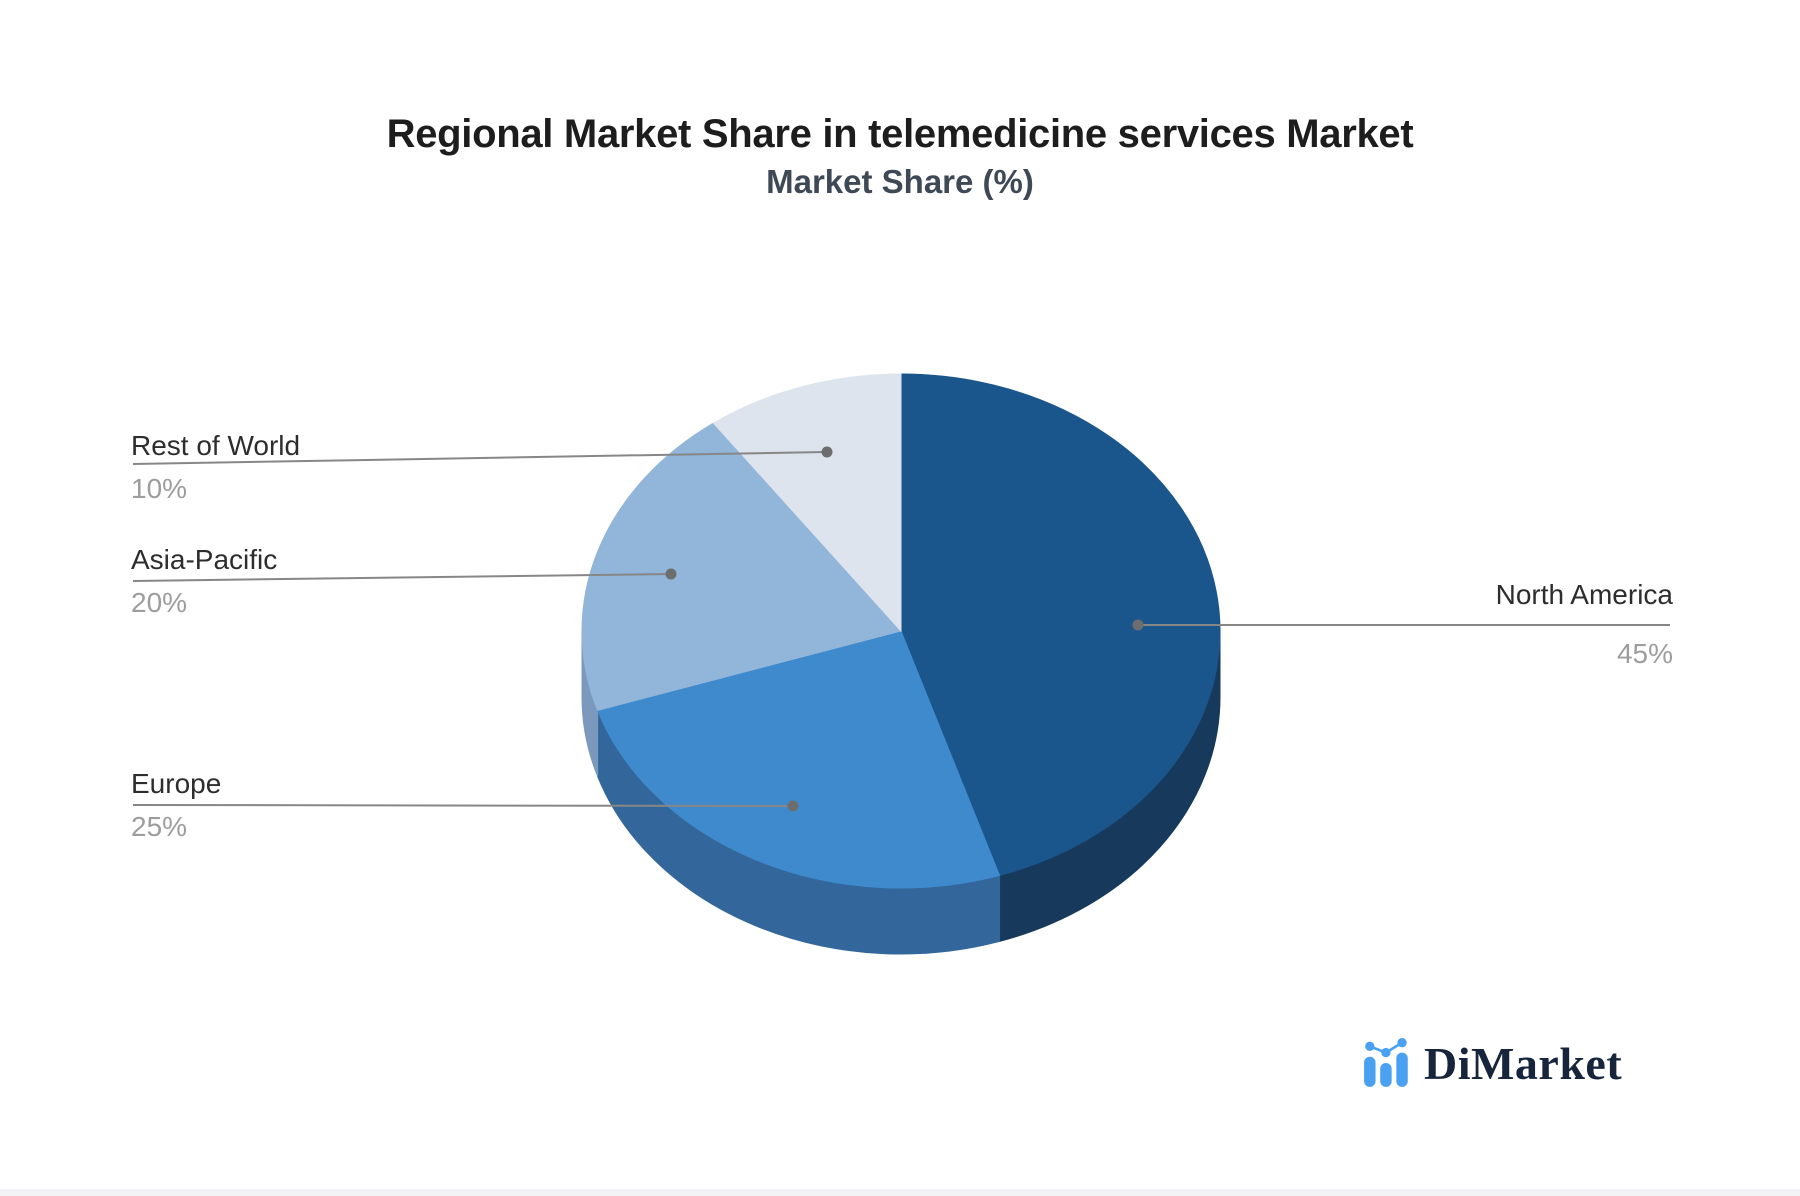  What do you see at coordinates (827, 452) in the screenshot?
I see `leader-dot-rest-of-world` at bounding box center [827, 452].